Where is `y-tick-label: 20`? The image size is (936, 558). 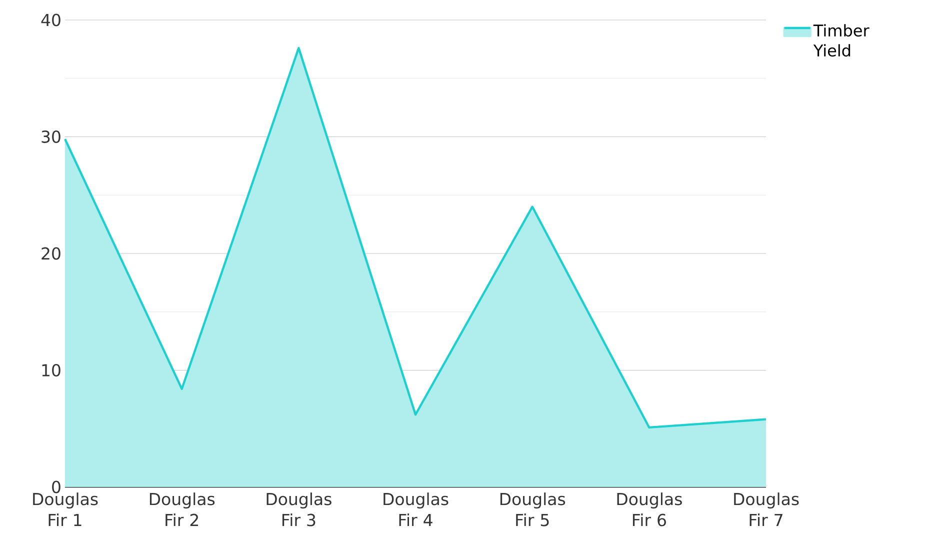 y-tick-label: 20 is located at coordinates (51, 253).